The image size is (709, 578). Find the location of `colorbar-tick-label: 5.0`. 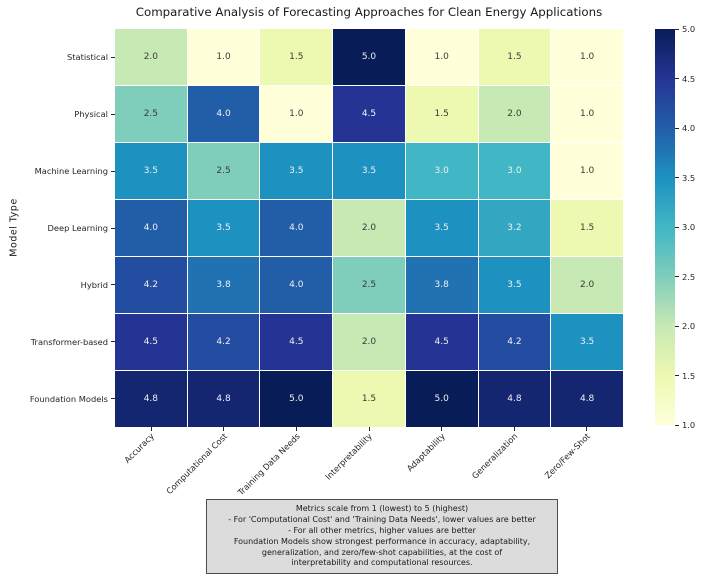

colorbar-tick-label: 5.0 is located at coordinates (689, 29).